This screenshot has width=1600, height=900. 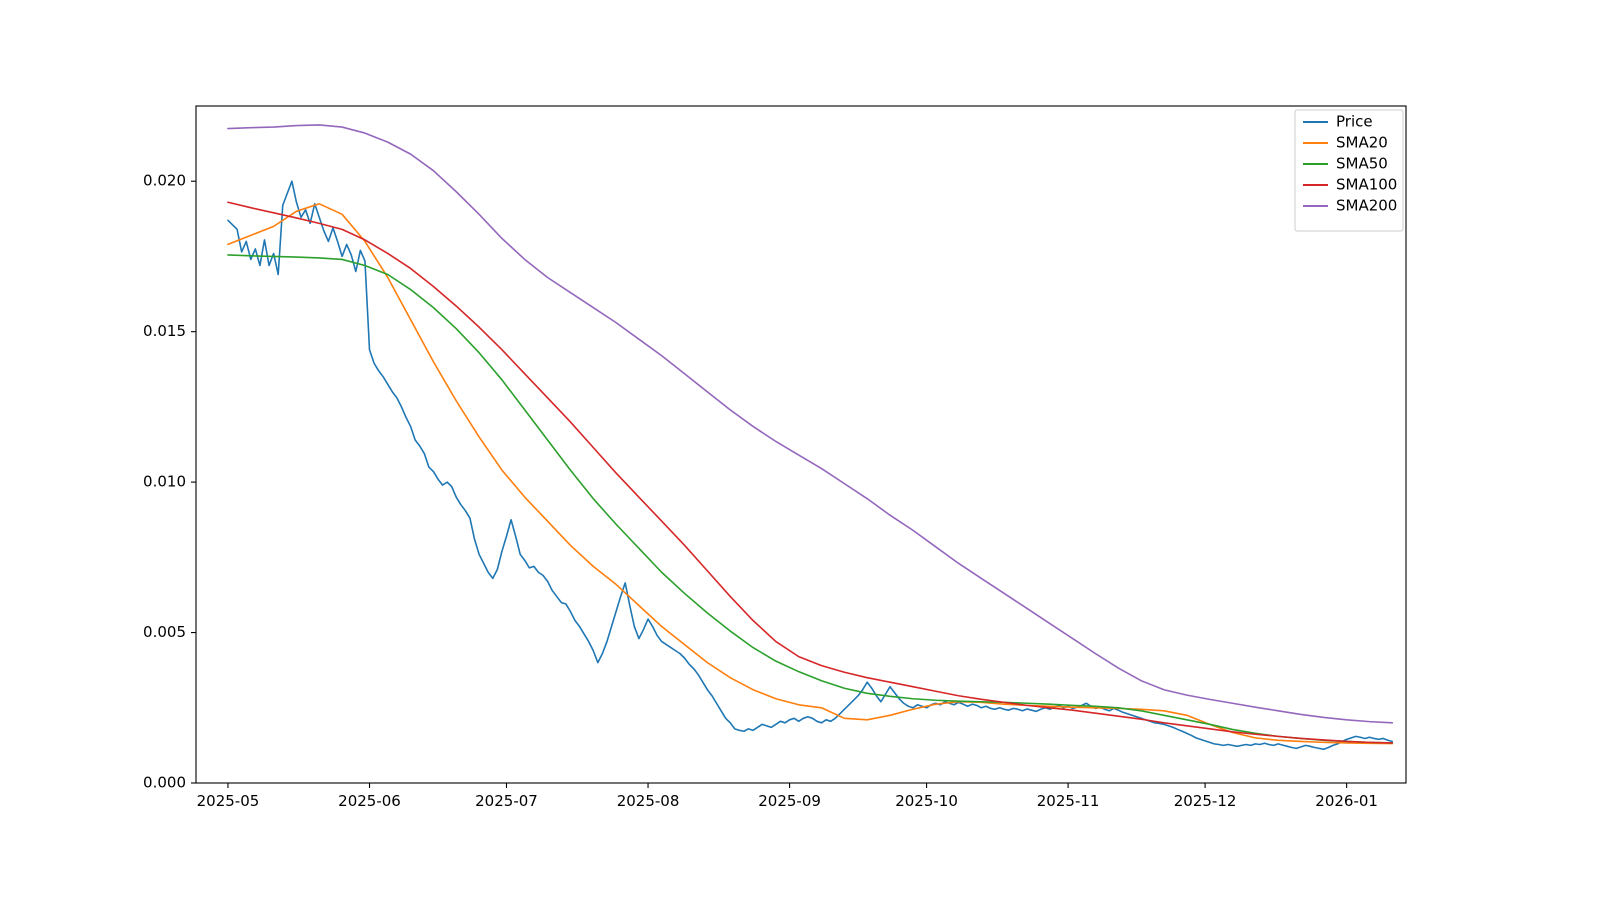 What do you see at coordinates (164, 783) in the screenshot?
I see `y-tick-label: 0.000` at bounding box center [164, 783].